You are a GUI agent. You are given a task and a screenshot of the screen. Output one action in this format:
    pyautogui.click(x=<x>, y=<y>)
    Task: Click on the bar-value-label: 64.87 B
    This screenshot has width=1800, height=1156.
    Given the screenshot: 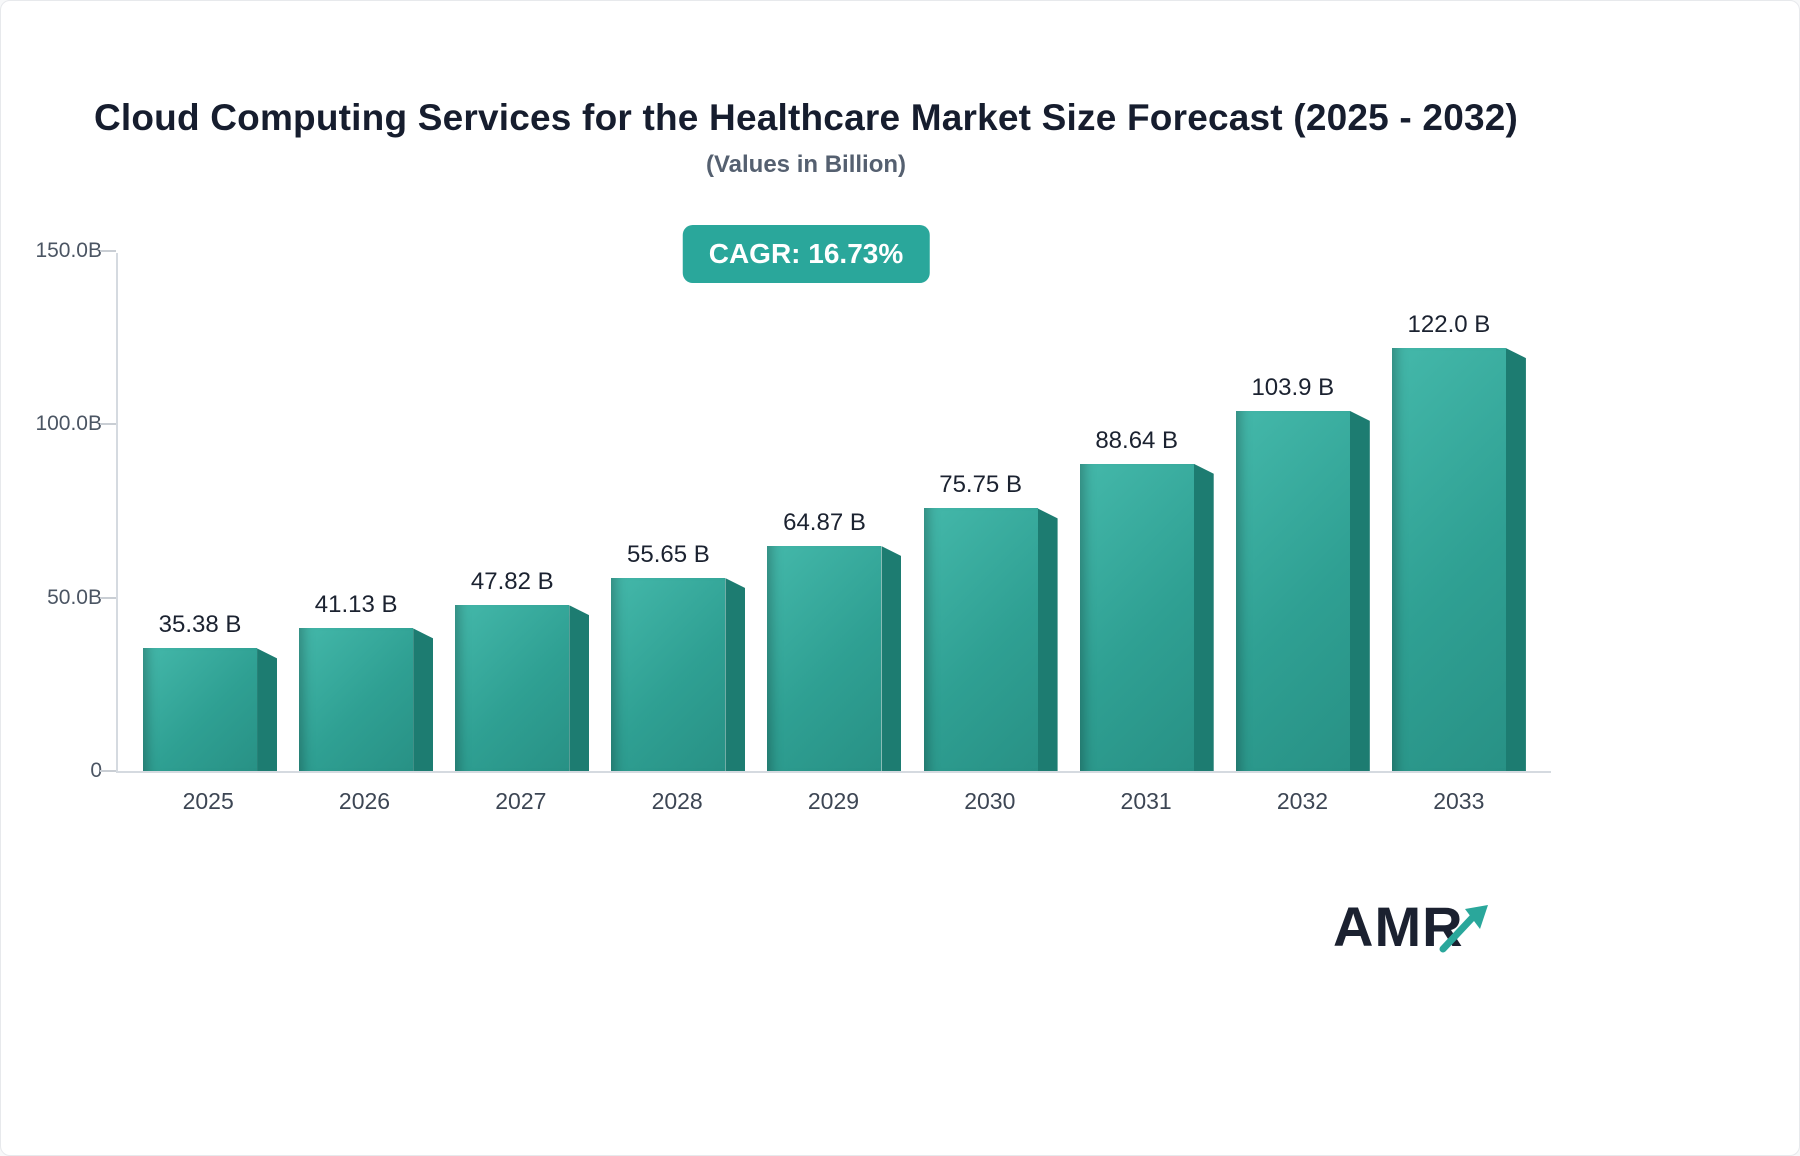 What is the action you would take?
    pyautogui.click(x=824, y=523)
    